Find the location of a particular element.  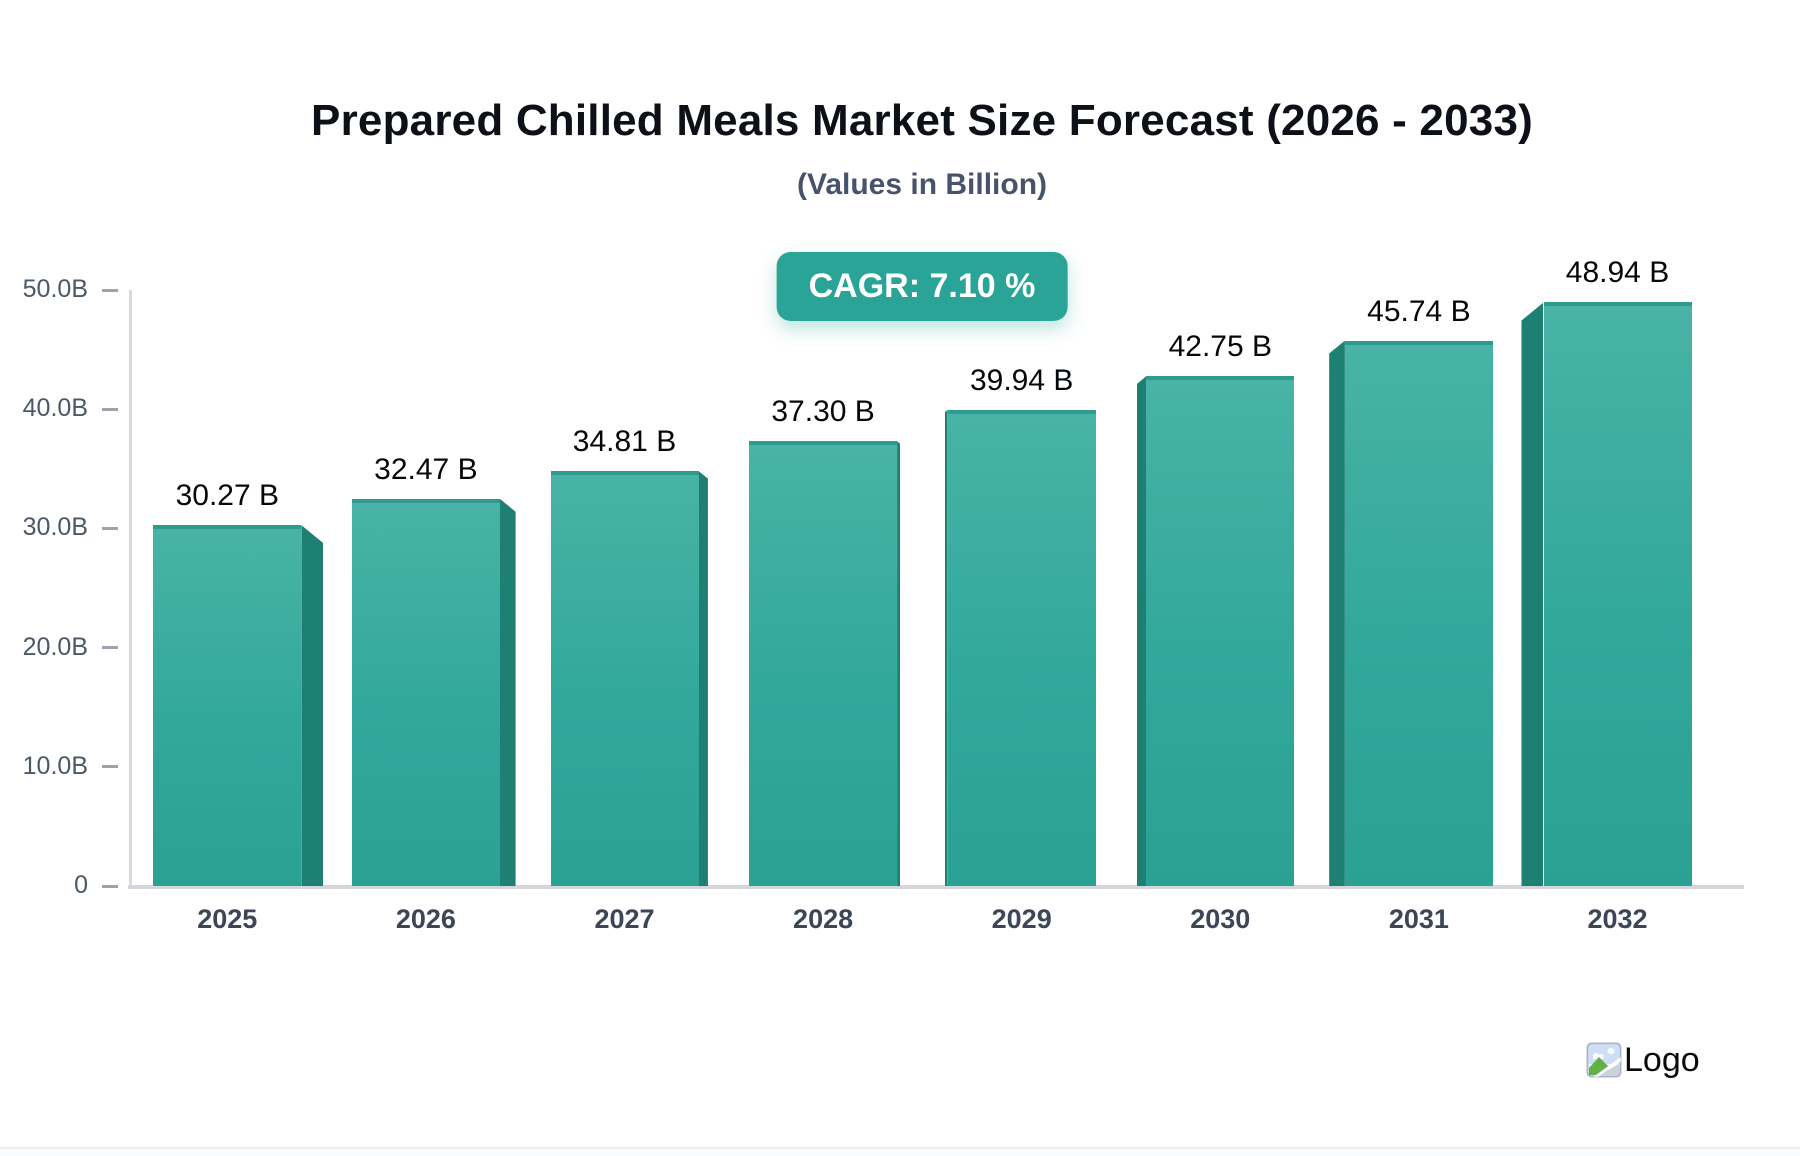

logo: Logo is located at coordinates (1643, 1060).